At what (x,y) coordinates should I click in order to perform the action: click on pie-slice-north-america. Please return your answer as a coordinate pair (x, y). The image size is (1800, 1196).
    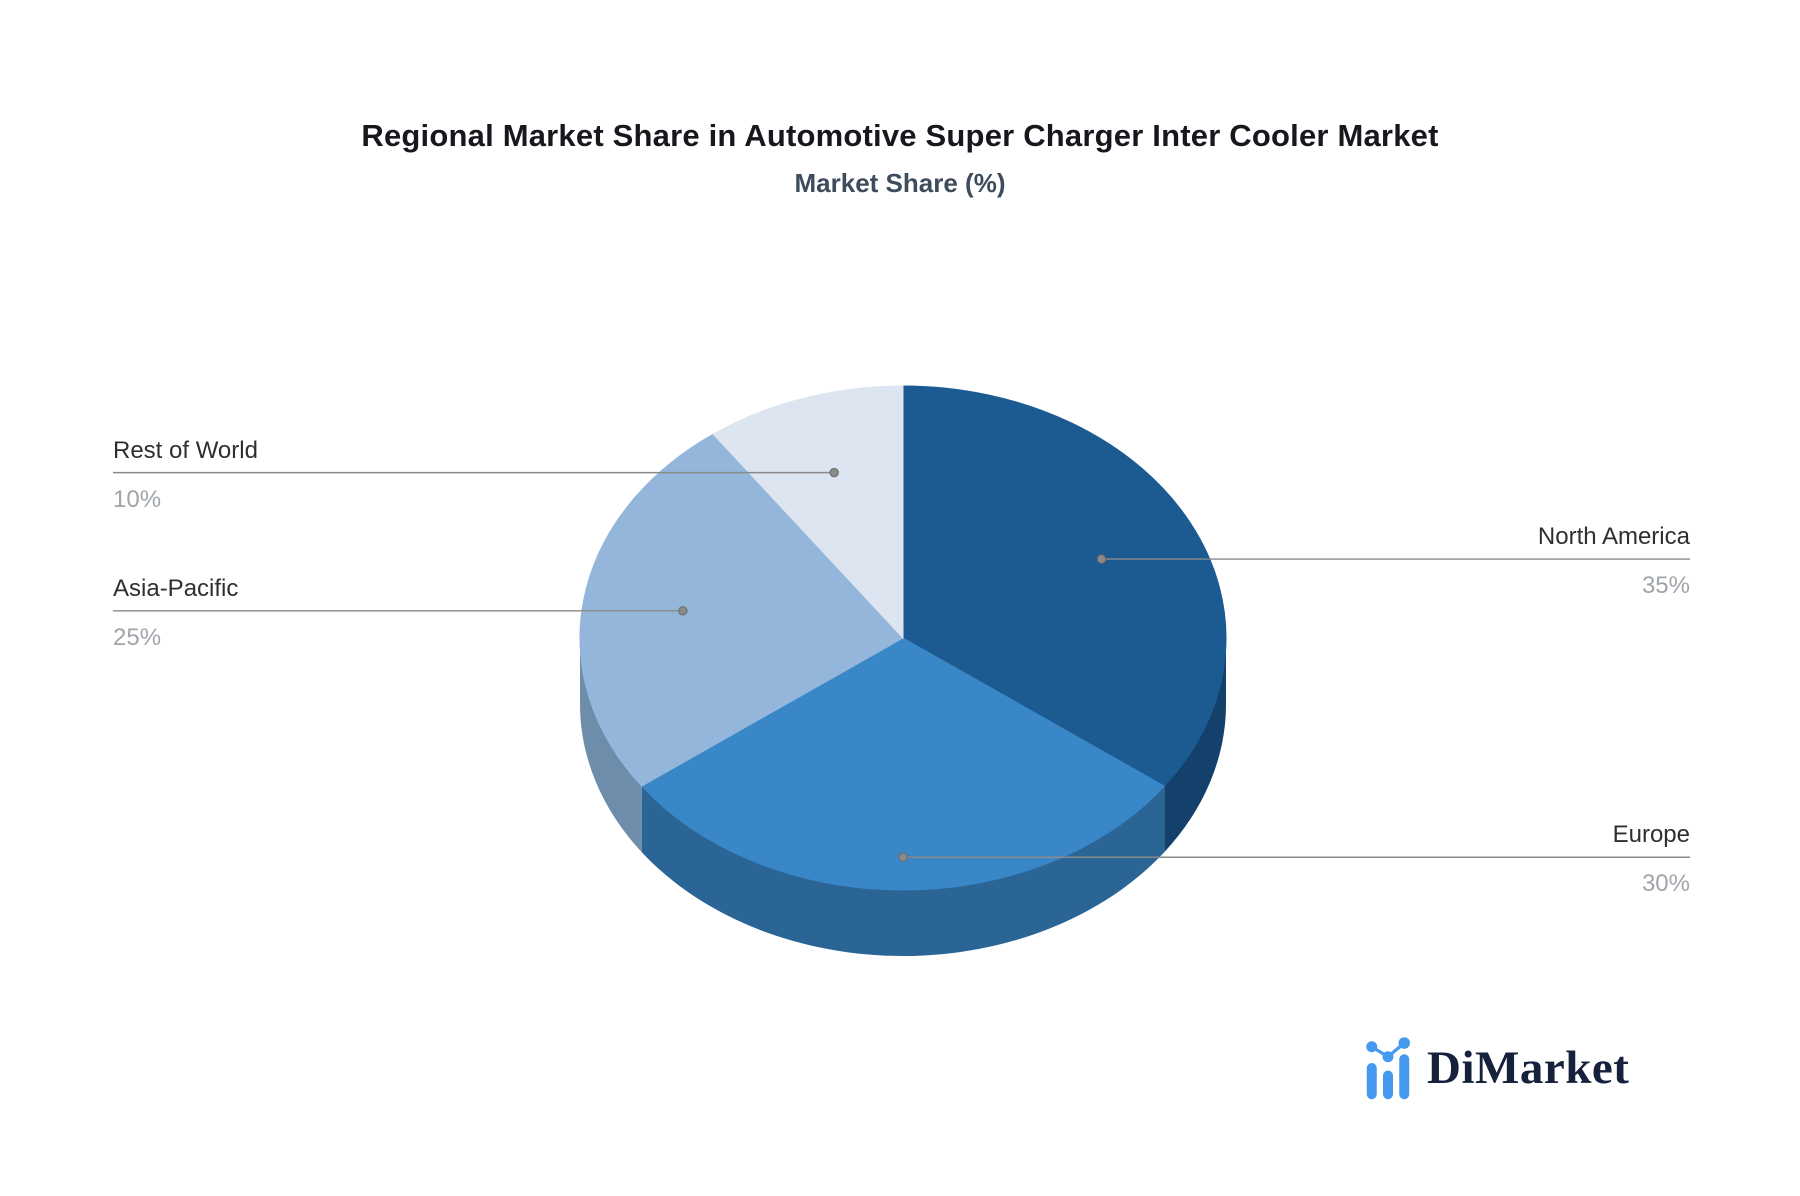
    Looking at the image, I should click on (1064, 586).